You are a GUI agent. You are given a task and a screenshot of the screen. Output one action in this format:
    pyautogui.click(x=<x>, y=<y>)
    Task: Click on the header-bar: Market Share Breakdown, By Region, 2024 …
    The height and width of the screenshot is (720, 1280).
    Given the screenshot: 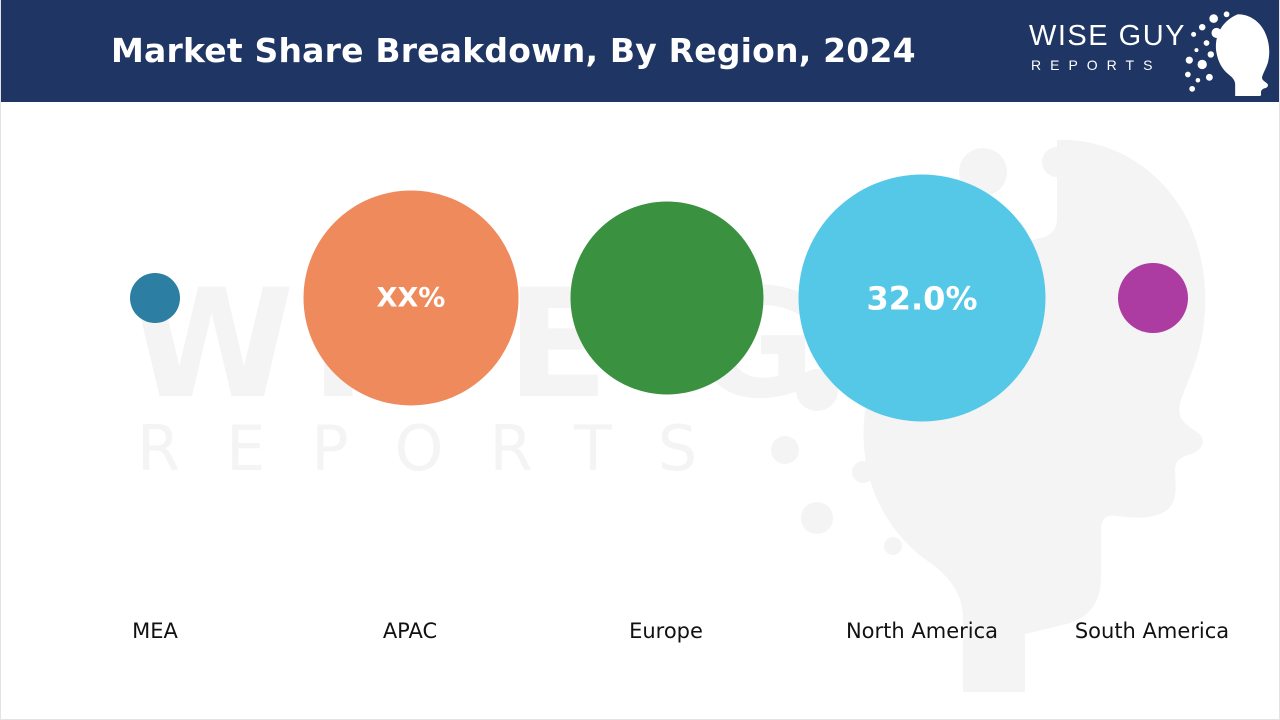 What is the action you would take?
    pyautogui.click(x=640, y=51)
    